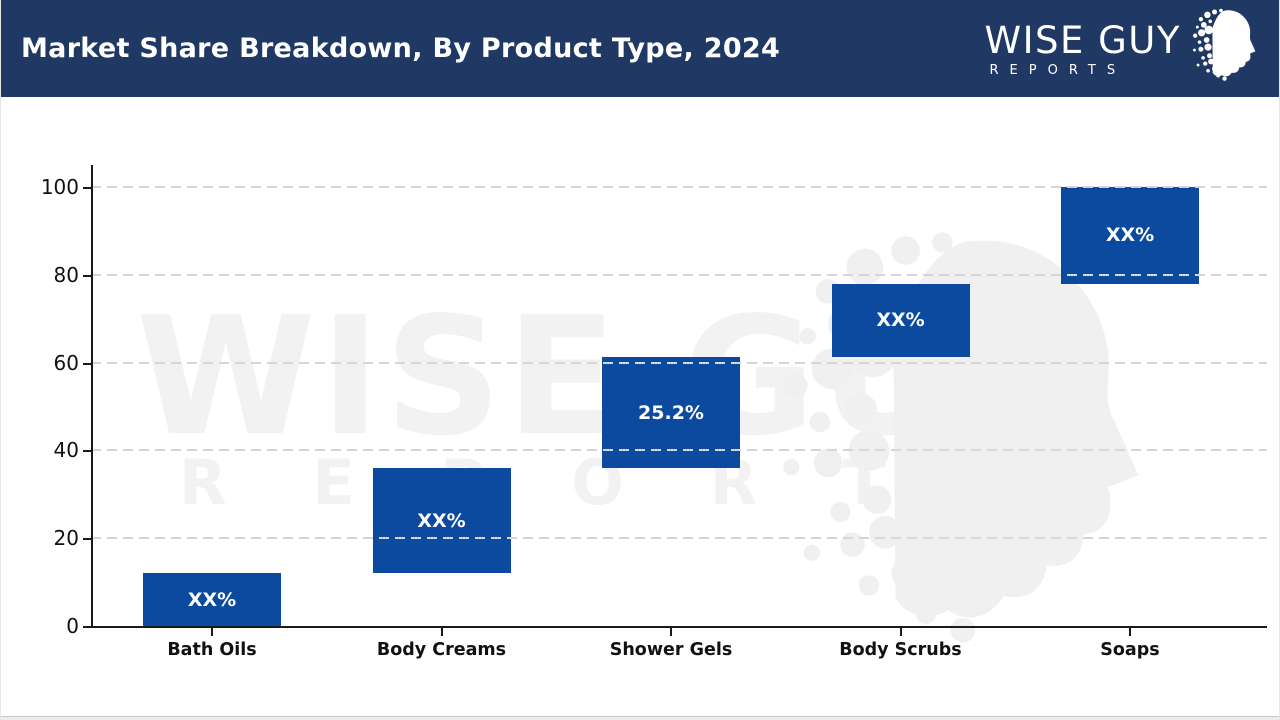 This screenshot has height=720, width=1280. I want to click on logo-wordmark: WISE GUY, so click(1082, 40).